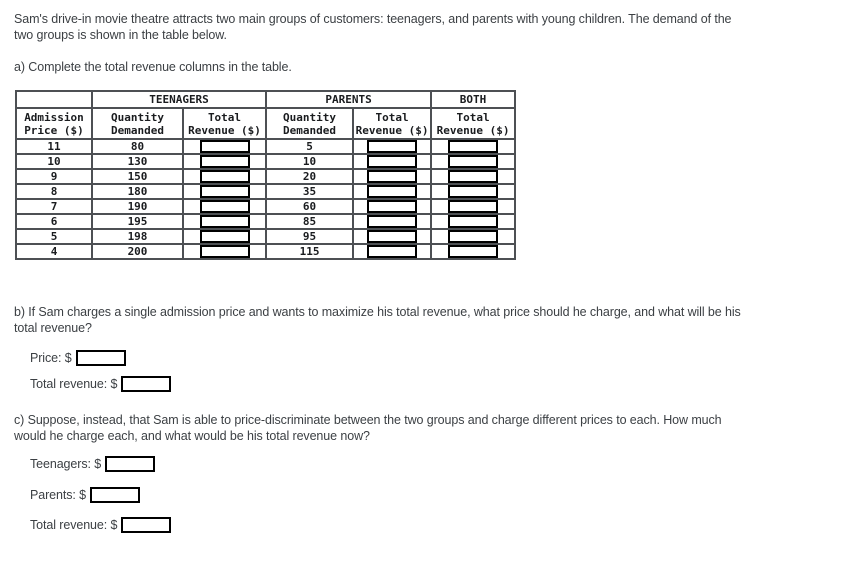  I want to click on discriminate-total-revenue-input, so click(146, 525).